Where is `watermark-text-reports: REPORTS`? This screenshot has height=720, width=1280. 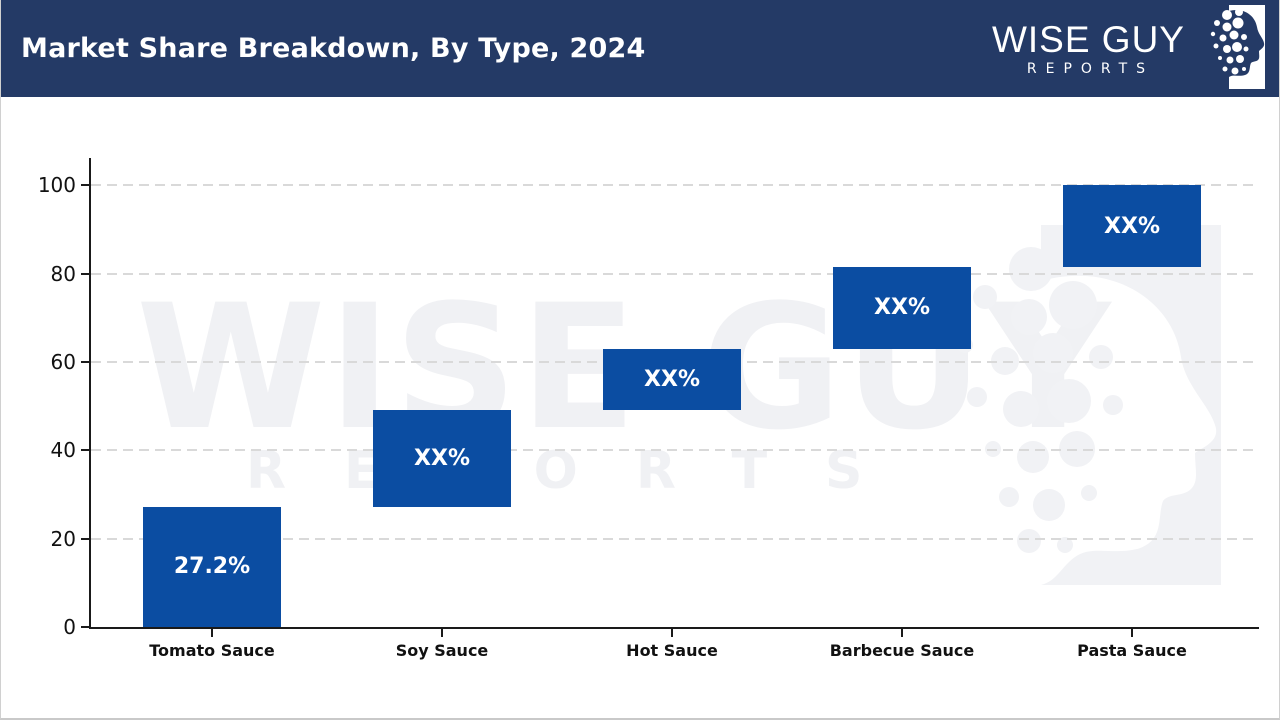
watermark-text-reports: REPORTS is located at coordinates (583, 471).